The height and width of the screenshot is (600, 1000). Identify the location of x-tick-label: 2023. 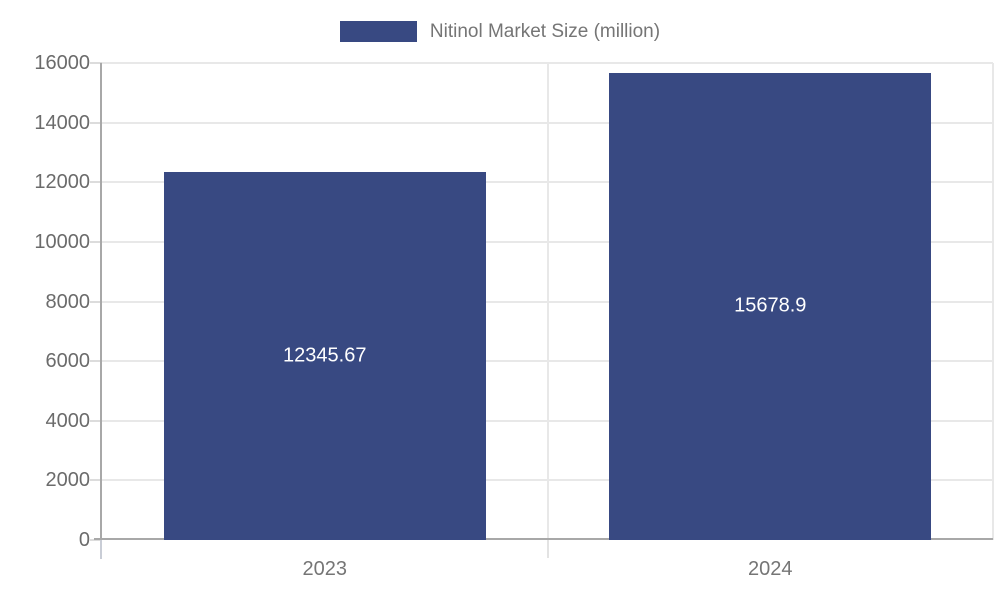
(325, 569).